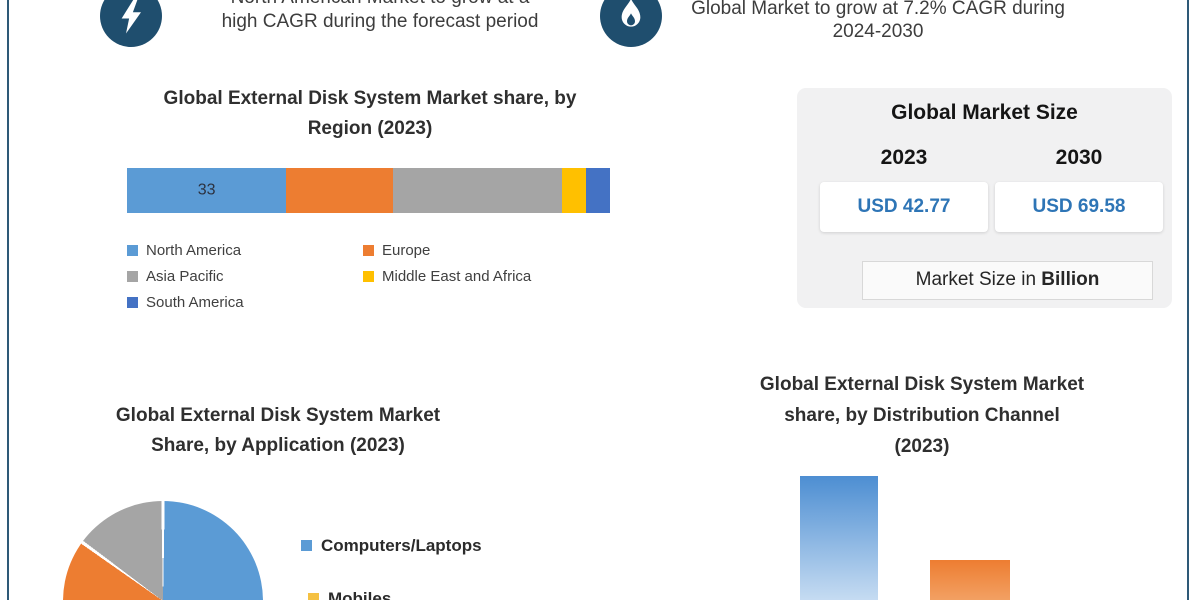 This screenshot has height=600, width=1200. Describe the element at coordinates (1188, 300) in the screenshot. I see `right-border-line` at that location.